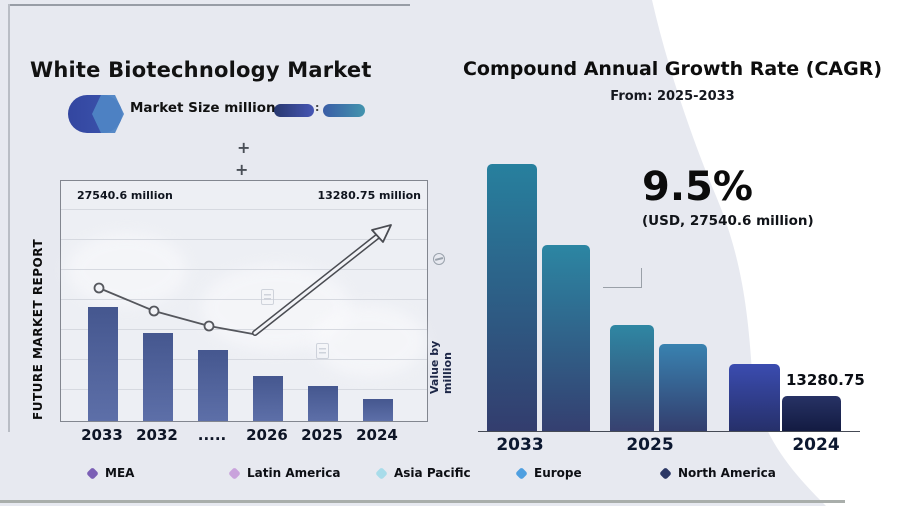 This screenshot has height=506, width=900. I want to click on market-bar-2025, so click(323, 403).